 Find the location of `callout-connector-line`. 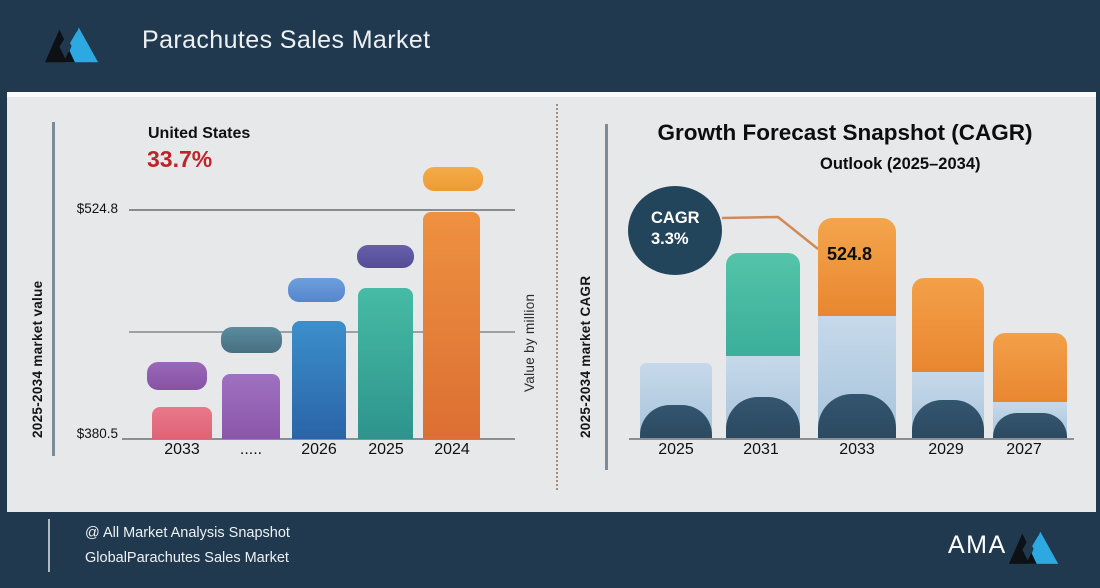

callout-connector-line is located at coordinates (770, 232).